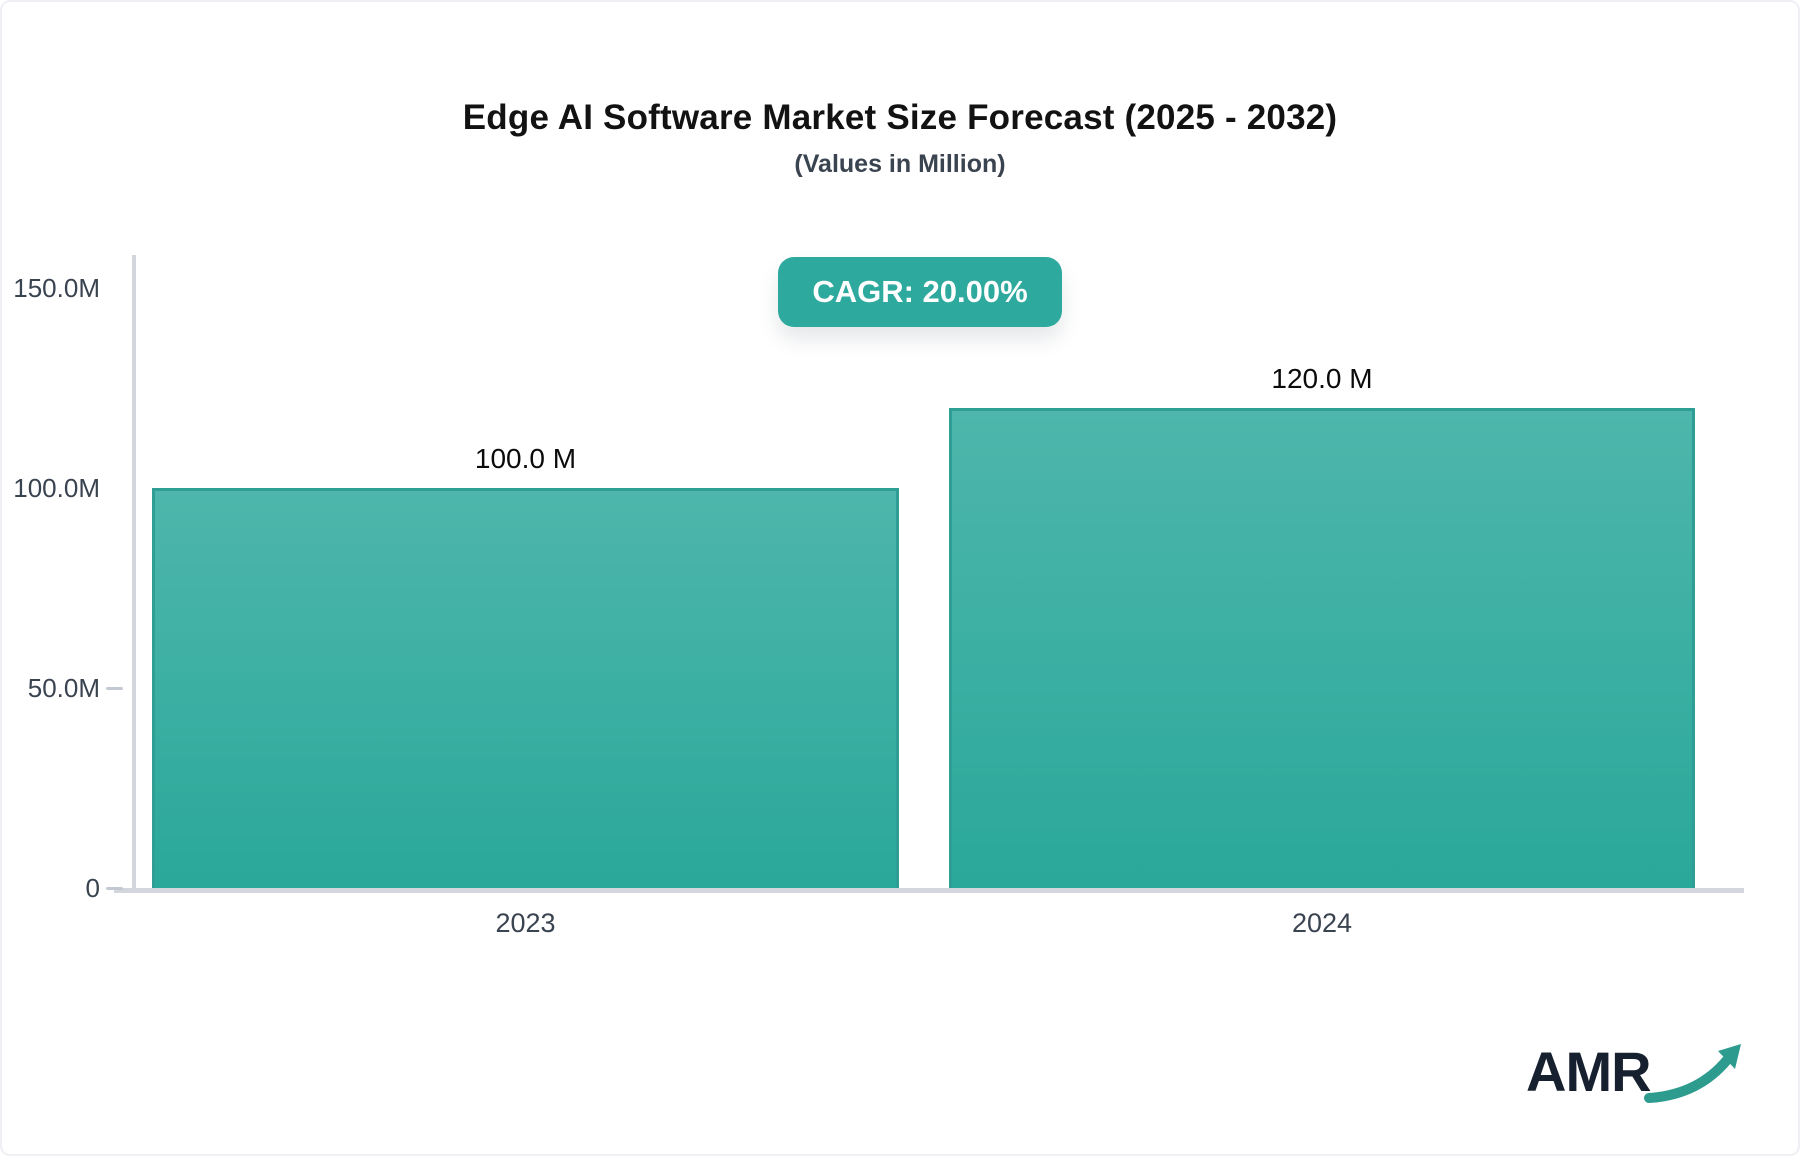 This screenshot has height=1156, width=1800. What do you see at coordinates (56, 288) in the screenshot?
I see `y-axis-tick-label: 150.0M` at bounding box center [56, 288].